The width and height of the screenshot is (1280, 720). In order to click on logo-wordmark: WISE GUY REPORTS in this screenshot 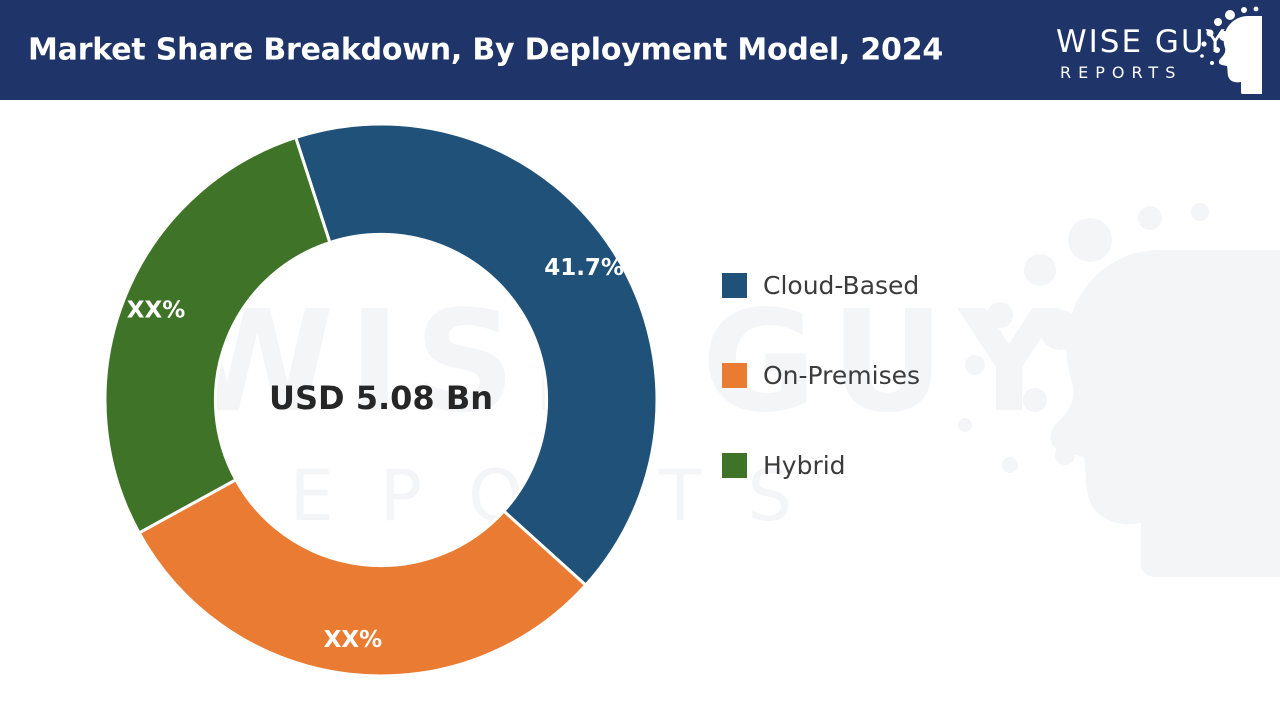, I will do `click(1141, 53)`.